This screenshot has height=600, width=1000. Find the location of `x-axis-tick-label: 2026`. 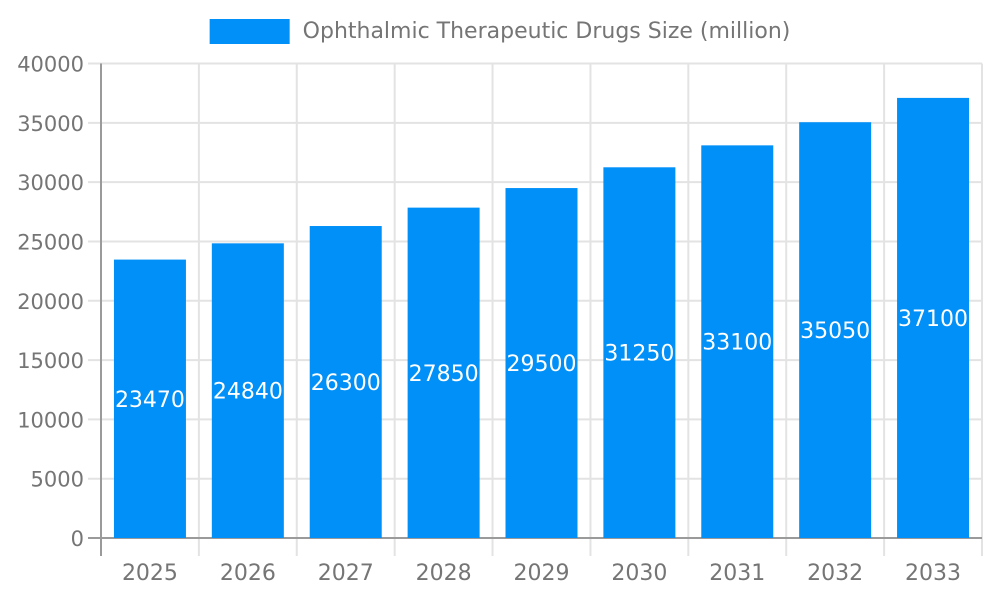

x-axis-tick-label: 2026 is located at coordinates (248, 573).